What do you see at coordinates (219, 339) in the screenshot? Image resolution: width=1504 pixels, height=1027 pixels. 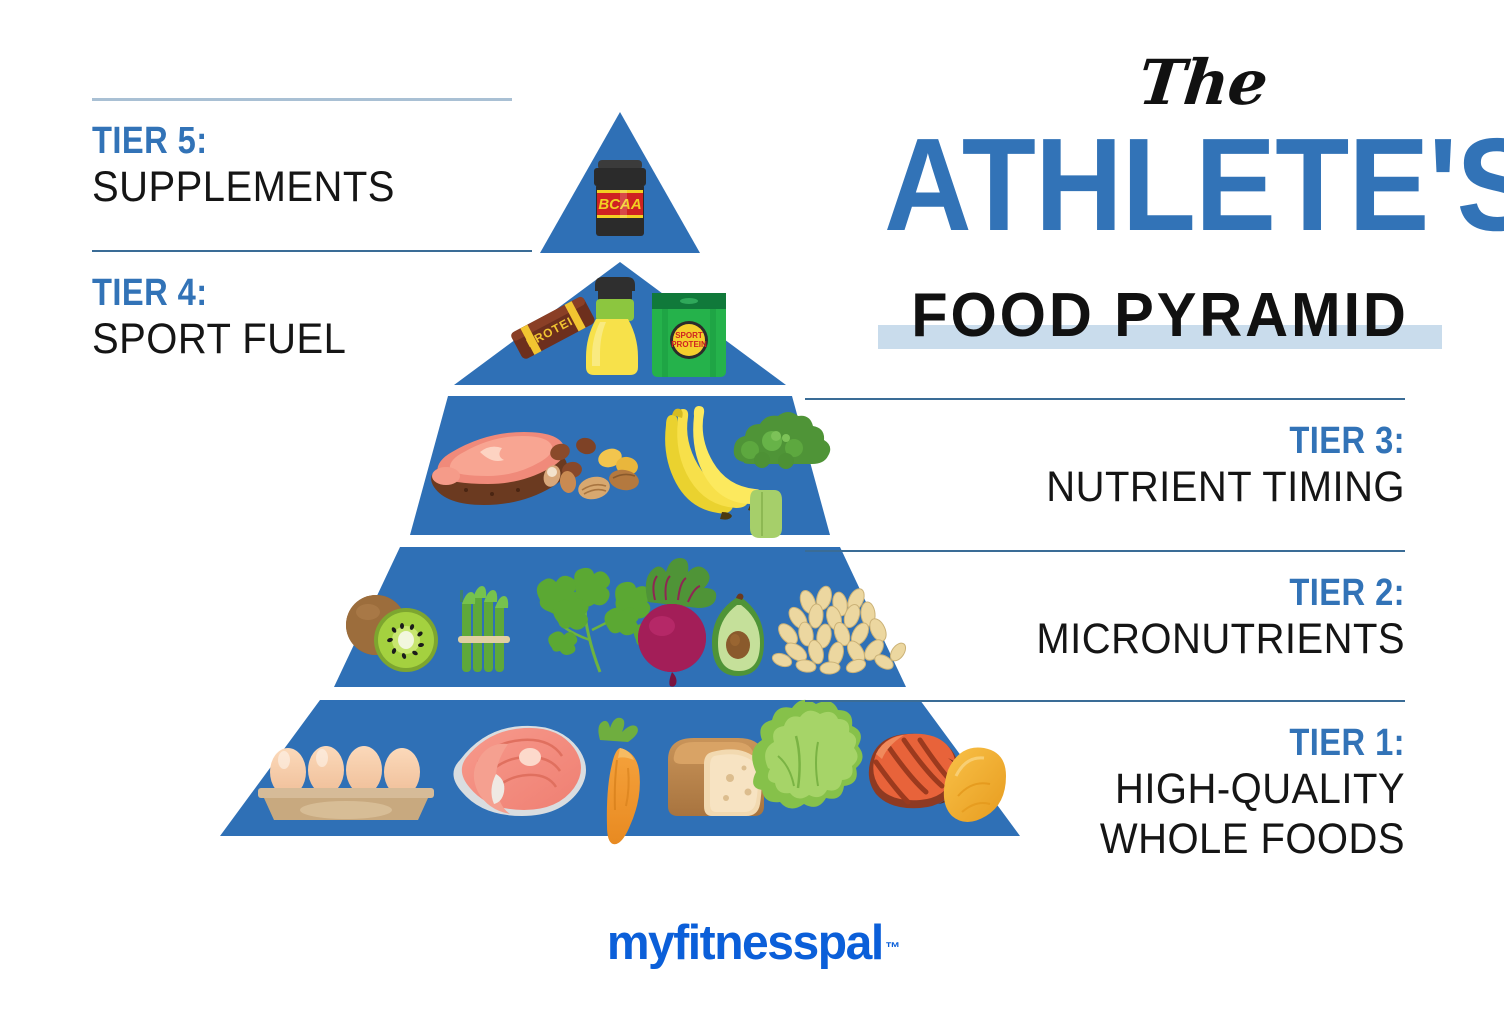 I see `tier-4-name: SPORT FUEL` at bounding box center [219, 339].